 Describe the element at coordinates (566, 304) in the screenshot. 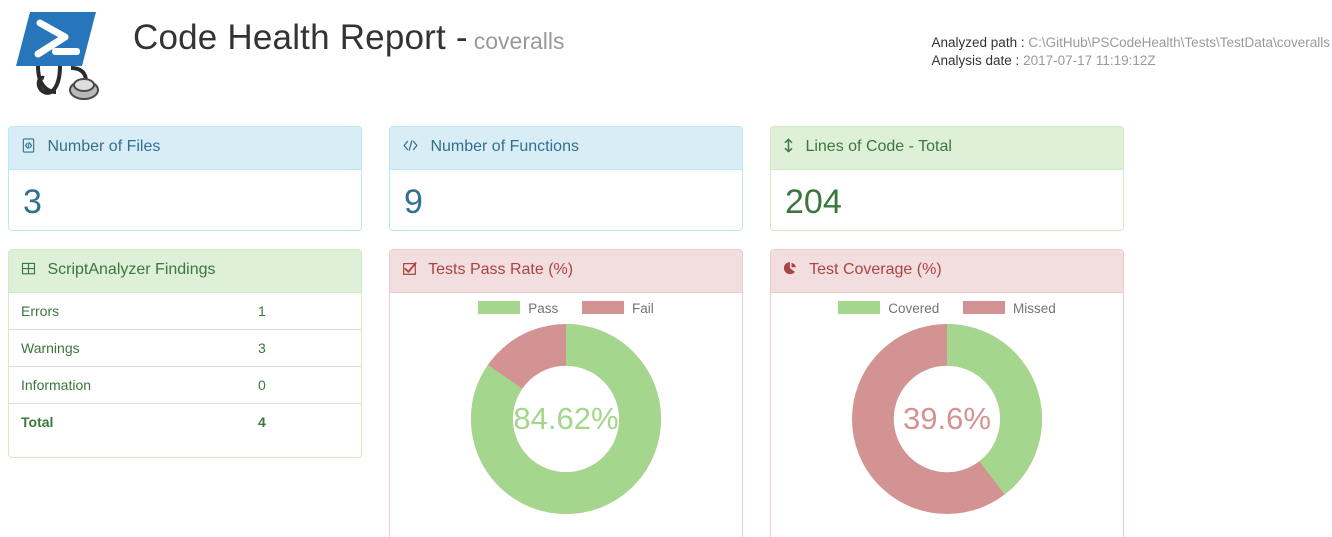

I see `legend-tests-pass-rate: Pass Fail` at that location.